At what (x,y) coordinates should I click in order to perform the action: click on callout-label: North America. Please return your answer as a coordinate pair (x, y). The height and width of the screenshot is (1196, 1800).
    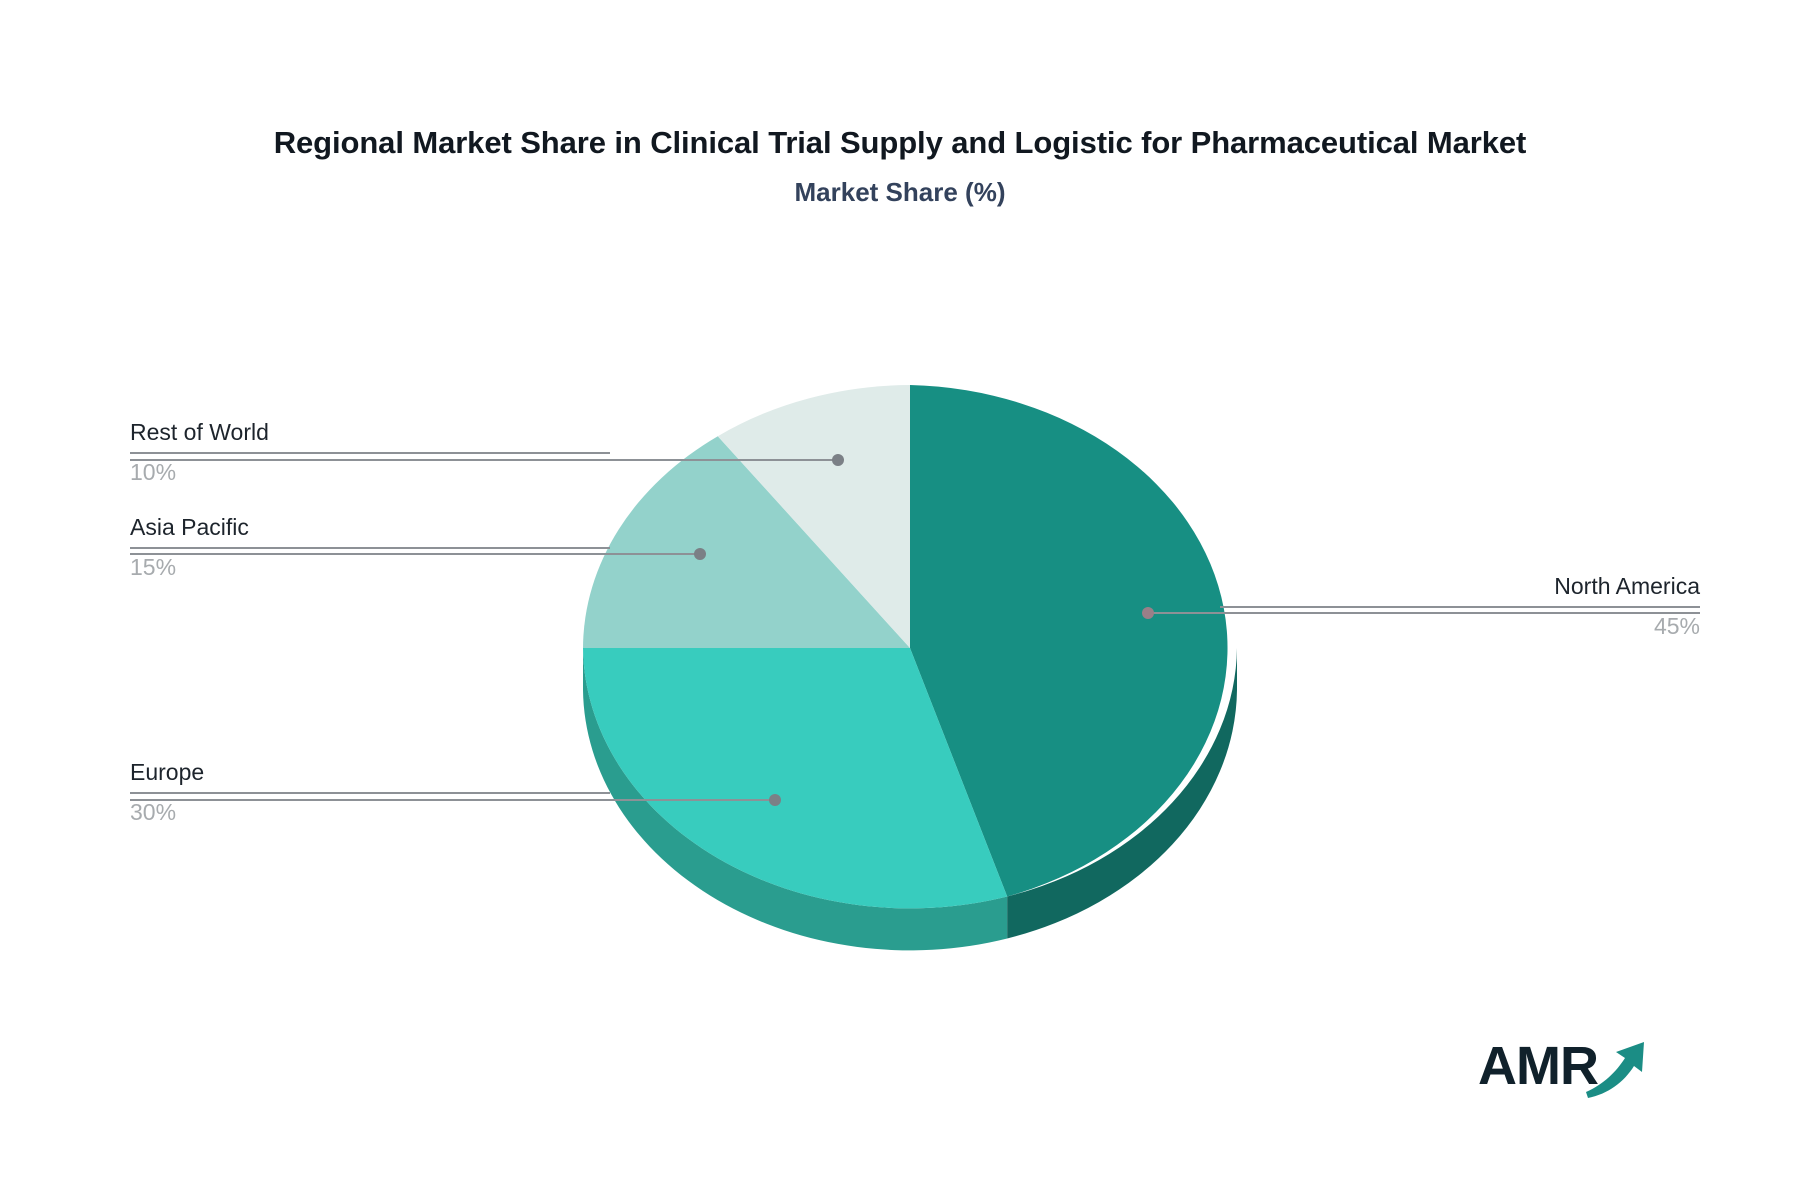
    Looking at the image, I should click on (1627, 586).